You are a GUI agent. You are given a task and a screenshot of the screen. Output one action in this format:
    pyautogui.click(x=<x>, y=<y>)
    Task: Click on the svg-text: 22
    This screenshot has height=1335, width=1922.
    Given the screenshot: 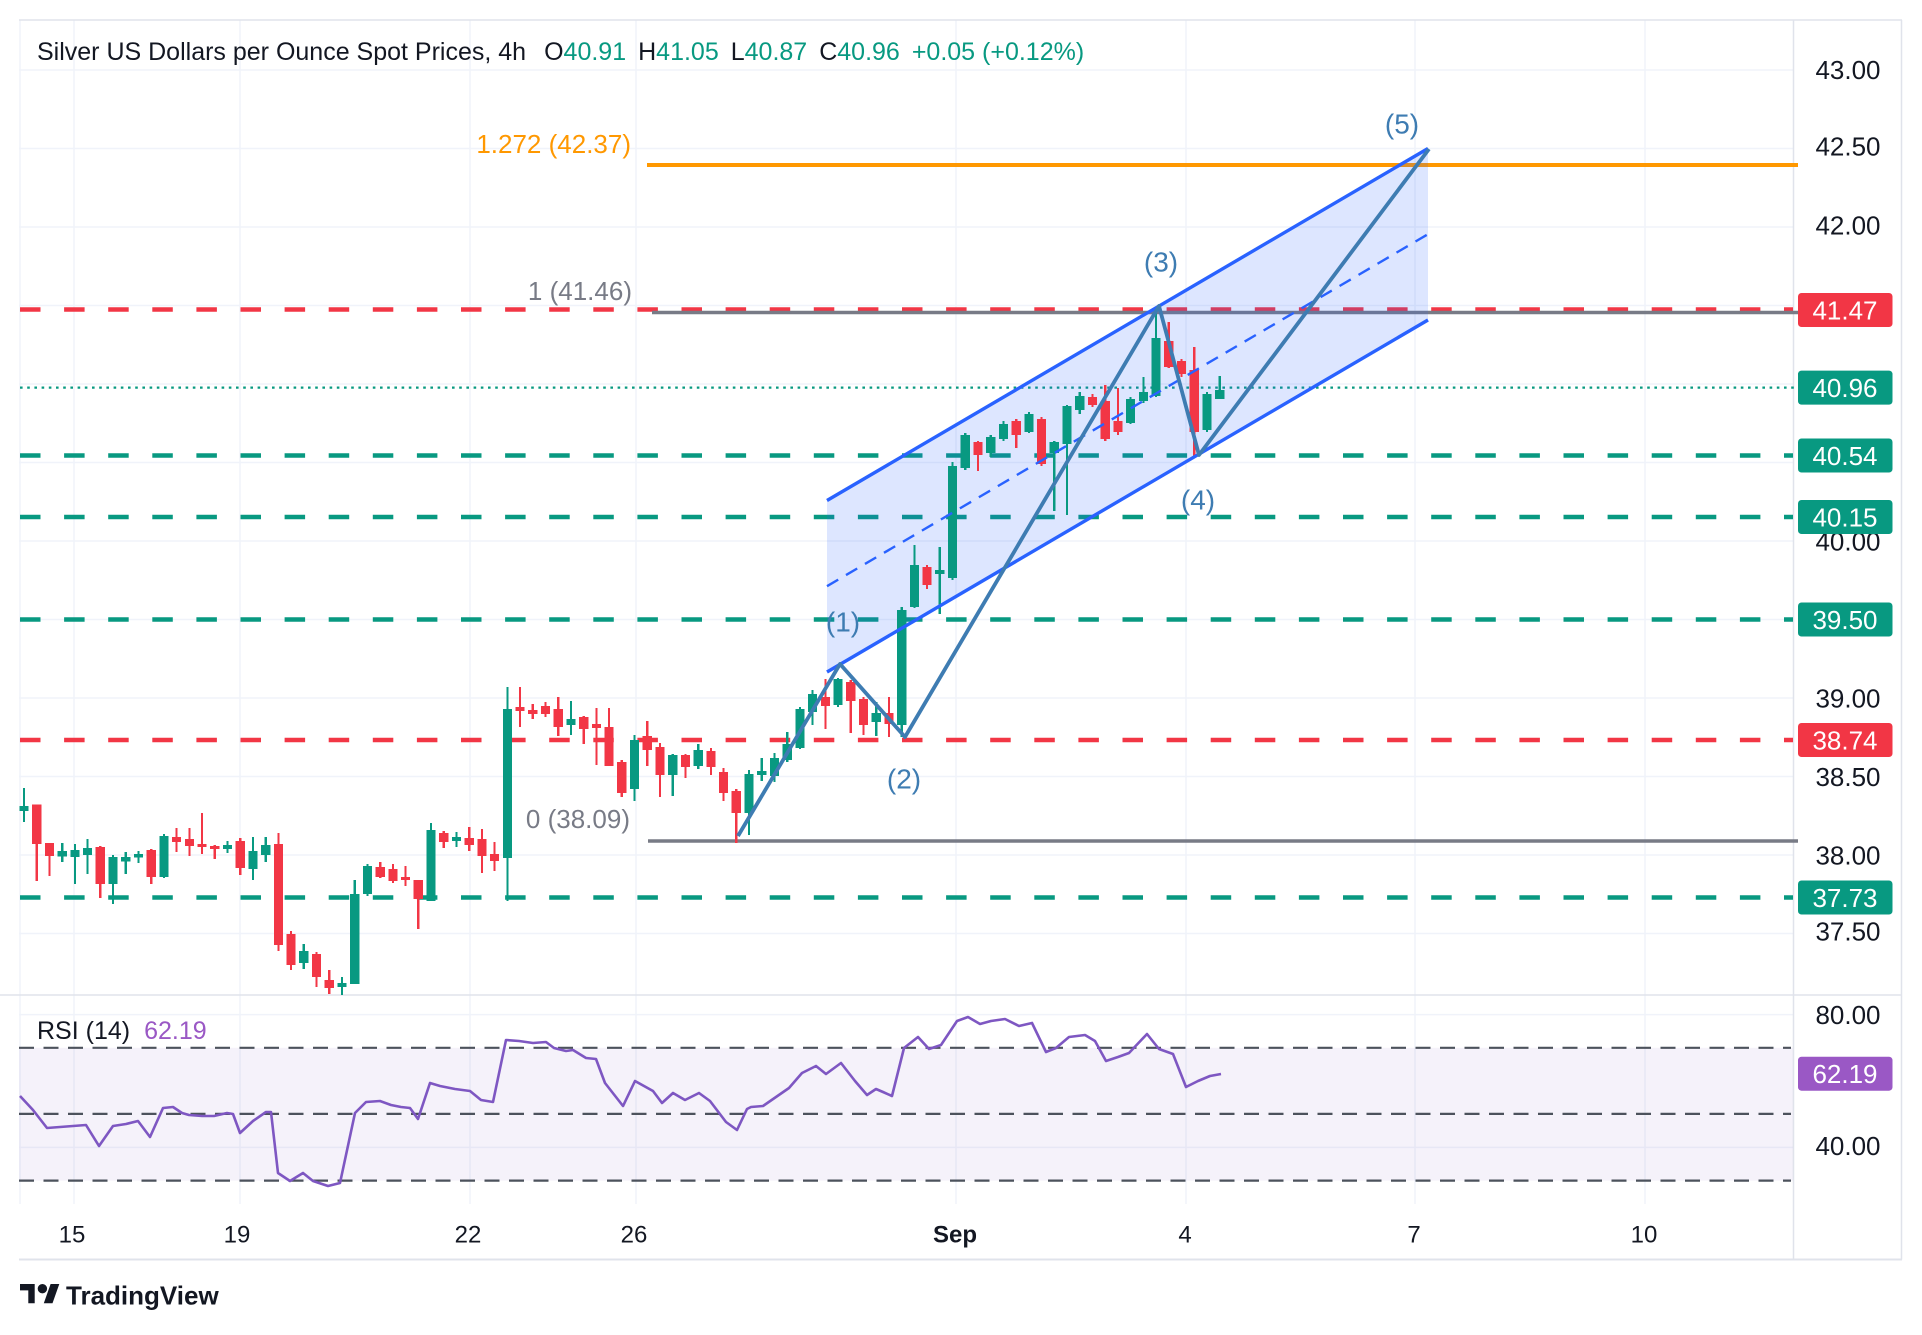 What is the action you would take?
    pyautogui.click(x=468, y=1235)
    